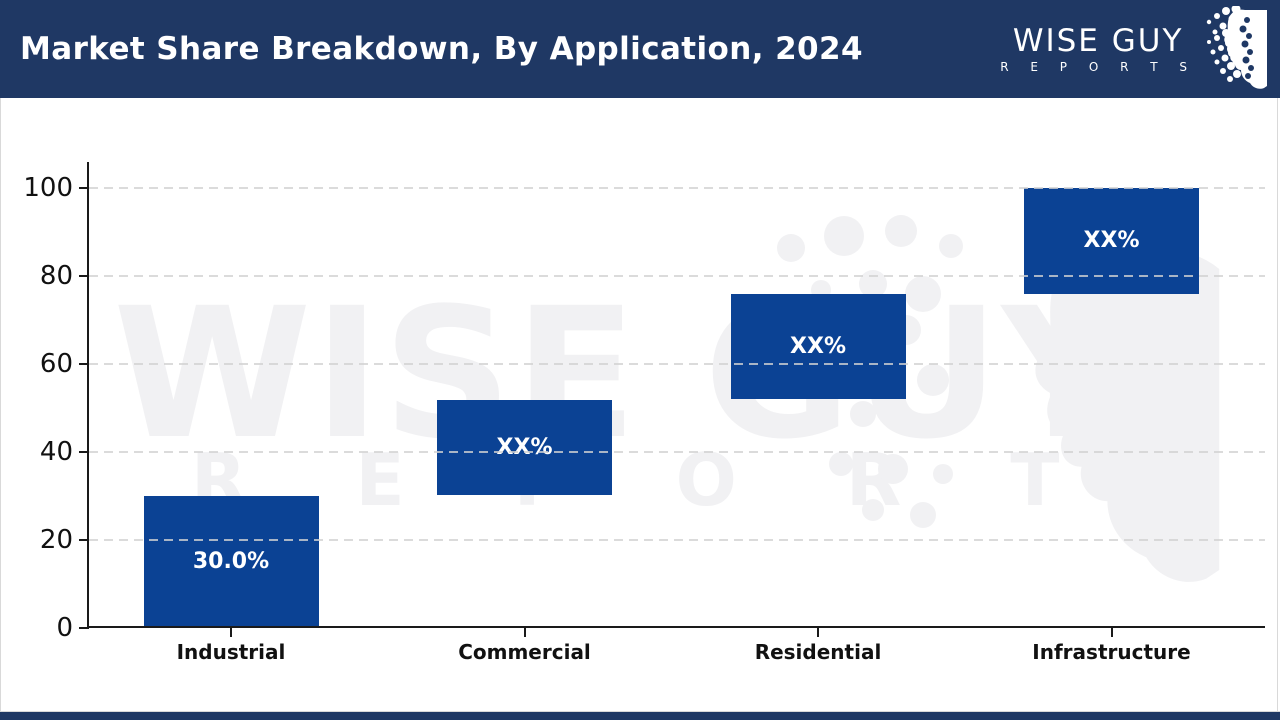 Image resolution: width=1280 pixels, height=720 pixels. What do you see at coordinates (56, 539) in the screenshot?
I see `y-tick-label-20: 20` at bounding box center [56, 539].